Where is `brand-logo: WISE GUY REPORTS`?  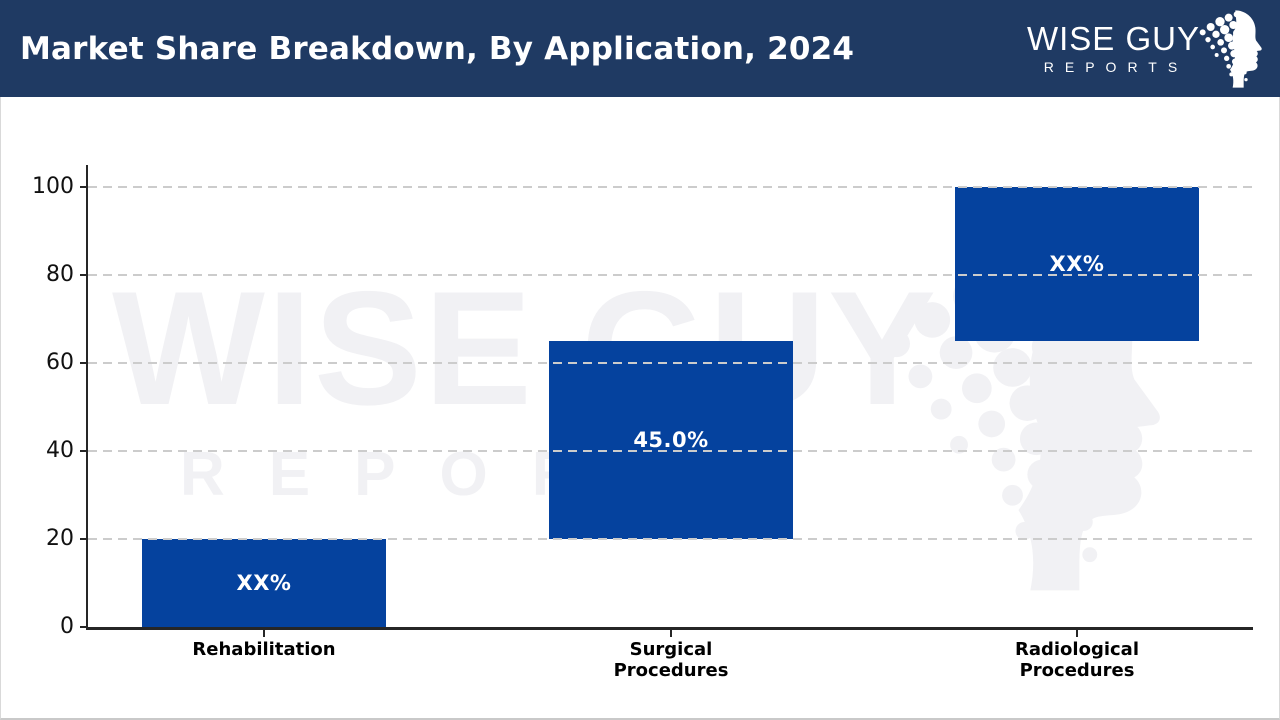 brand-logo: WISE GUY REPORTS is located at coordinates (1145, 49).